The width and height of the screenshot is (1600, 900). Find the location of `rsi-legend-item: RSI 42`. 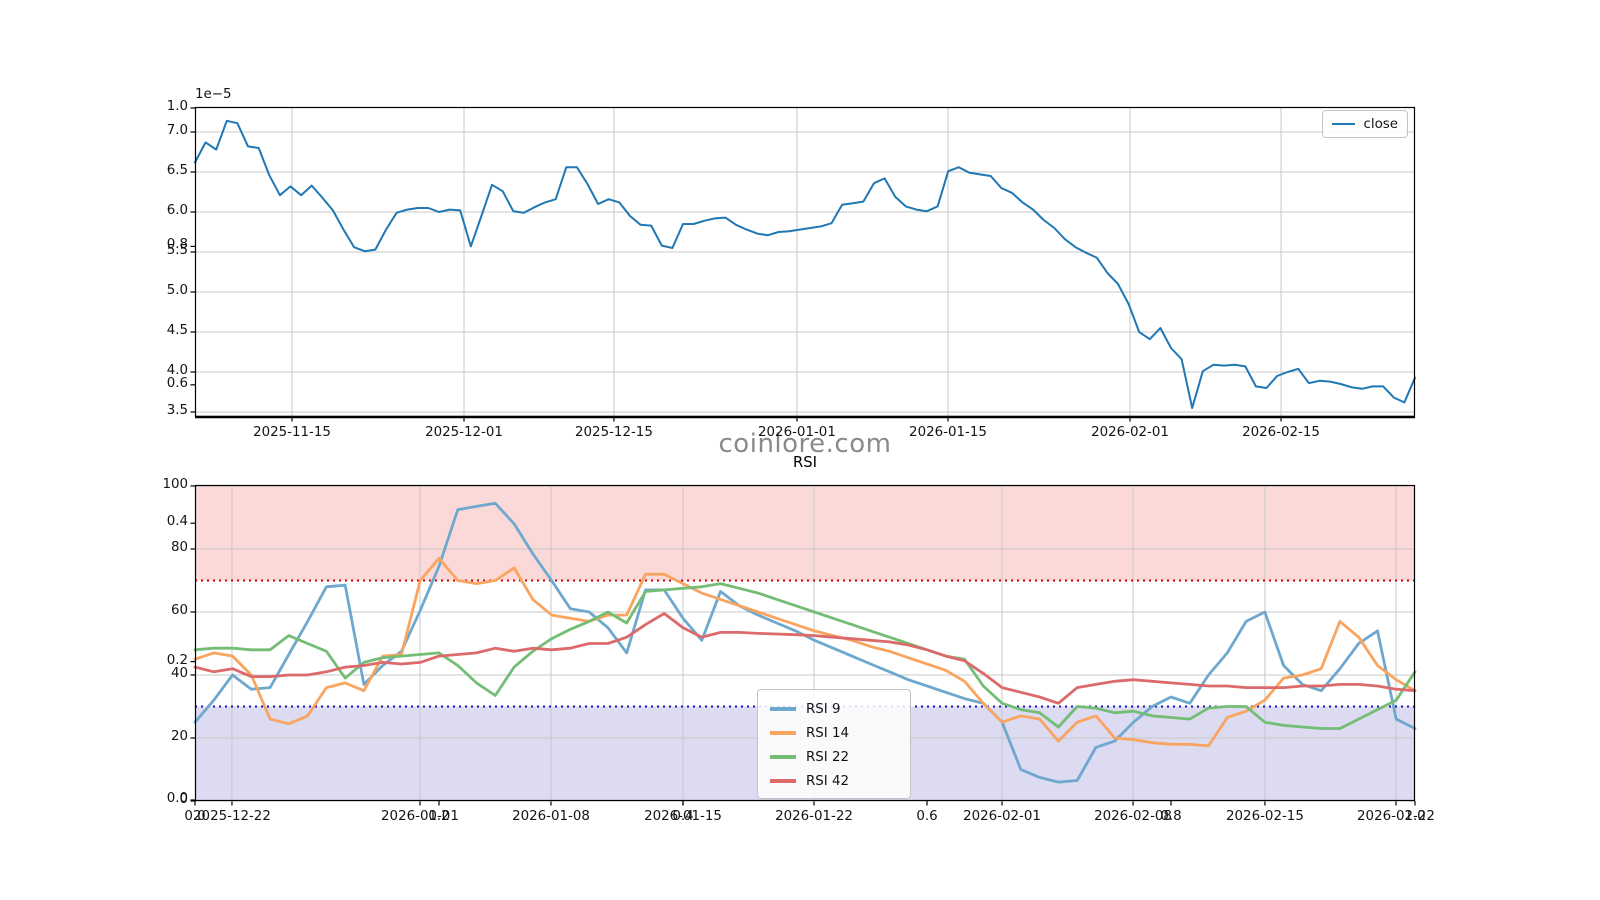

rsi-legend-item: RSI 42 is located at coordinates (834, 781).